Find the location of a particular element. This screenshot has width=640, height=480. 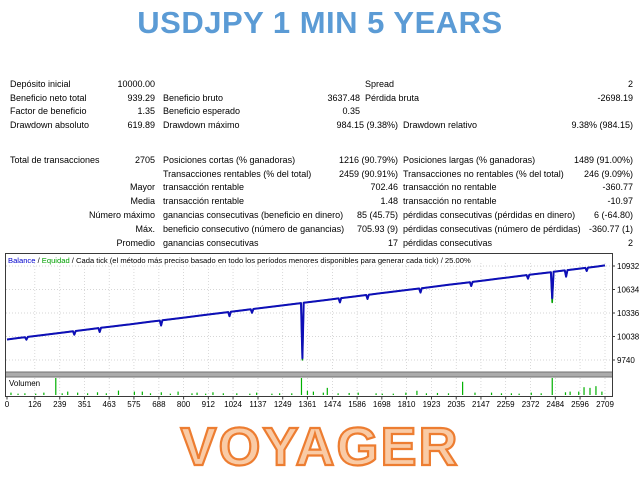

stat-value: 17 is located at coordinates (392, 243).